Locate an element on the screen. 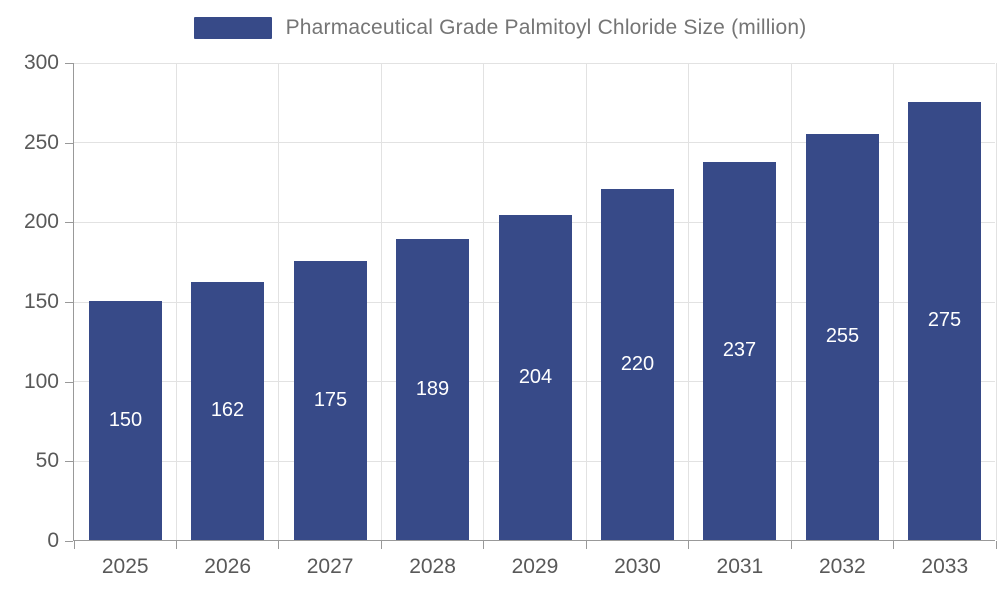 The height and width of the screenshot is (600, 1000). bar: 204 is located at coordinates (535, 377).